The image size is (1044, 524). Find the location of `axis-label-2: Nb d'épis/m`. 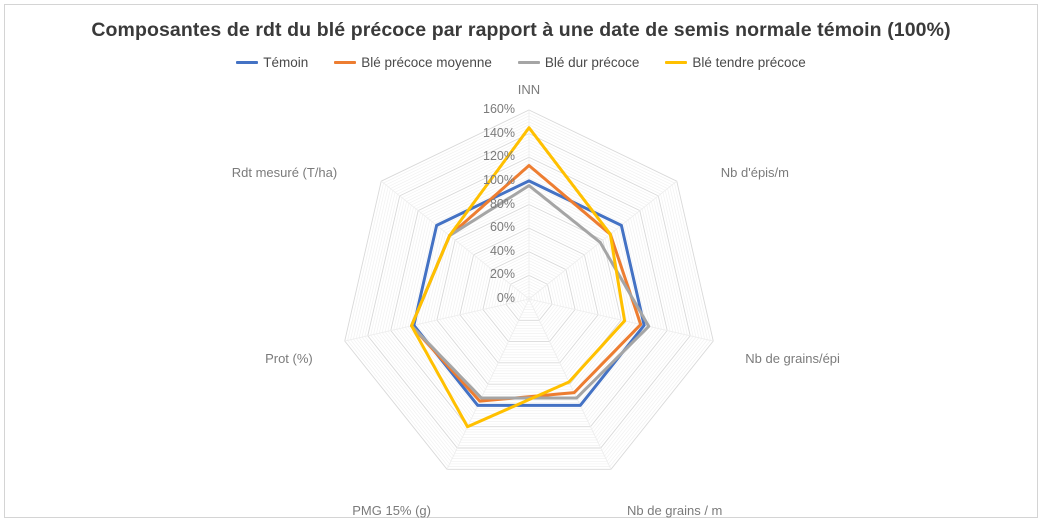

axis-label-2: Nb d'épis/m is located at coordinates (754, 173).